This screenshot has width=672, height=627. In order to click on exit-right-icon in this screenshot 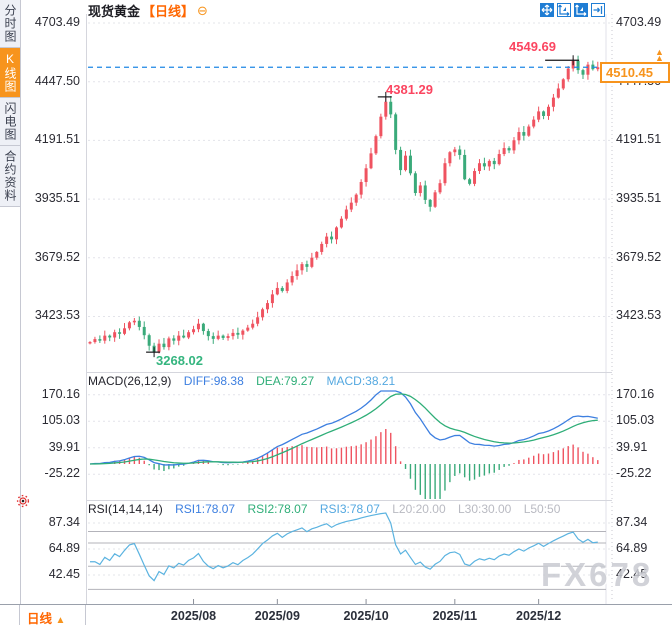, I will do `click(598, 10)`.